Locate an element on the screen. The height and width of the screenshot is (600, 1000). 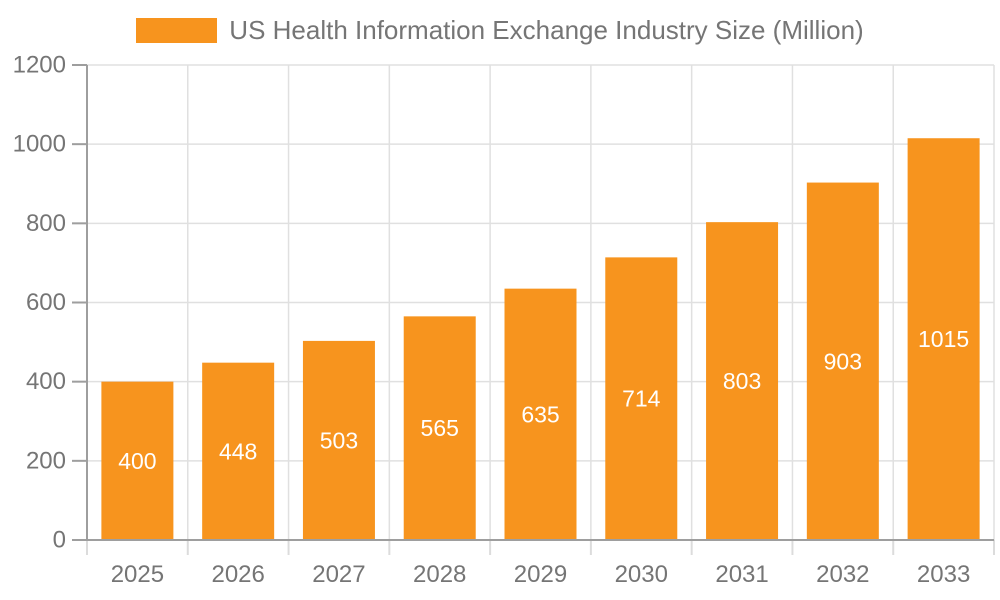
x-tick-label: 2031 is located at coordinates (741, 574).